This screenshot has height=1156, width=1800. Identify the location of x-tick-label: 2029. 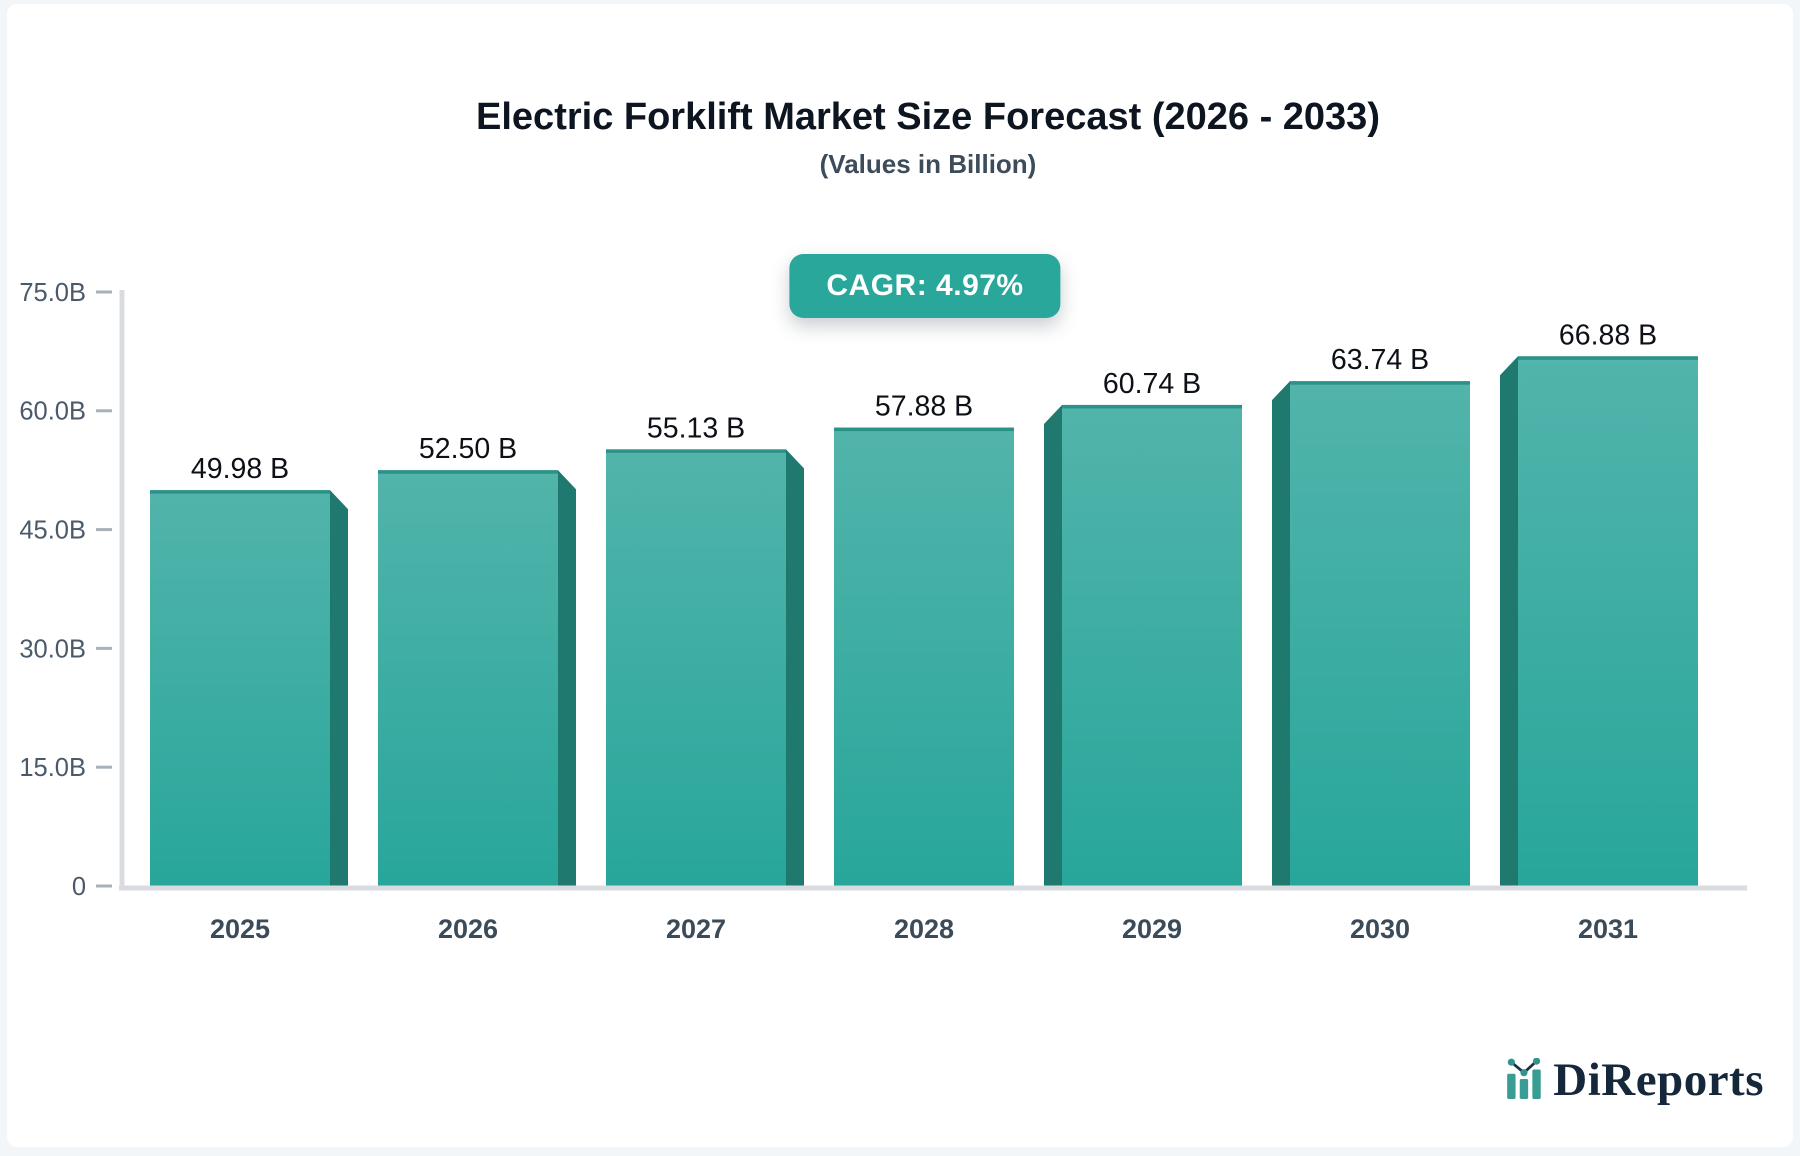
(1152, 929).